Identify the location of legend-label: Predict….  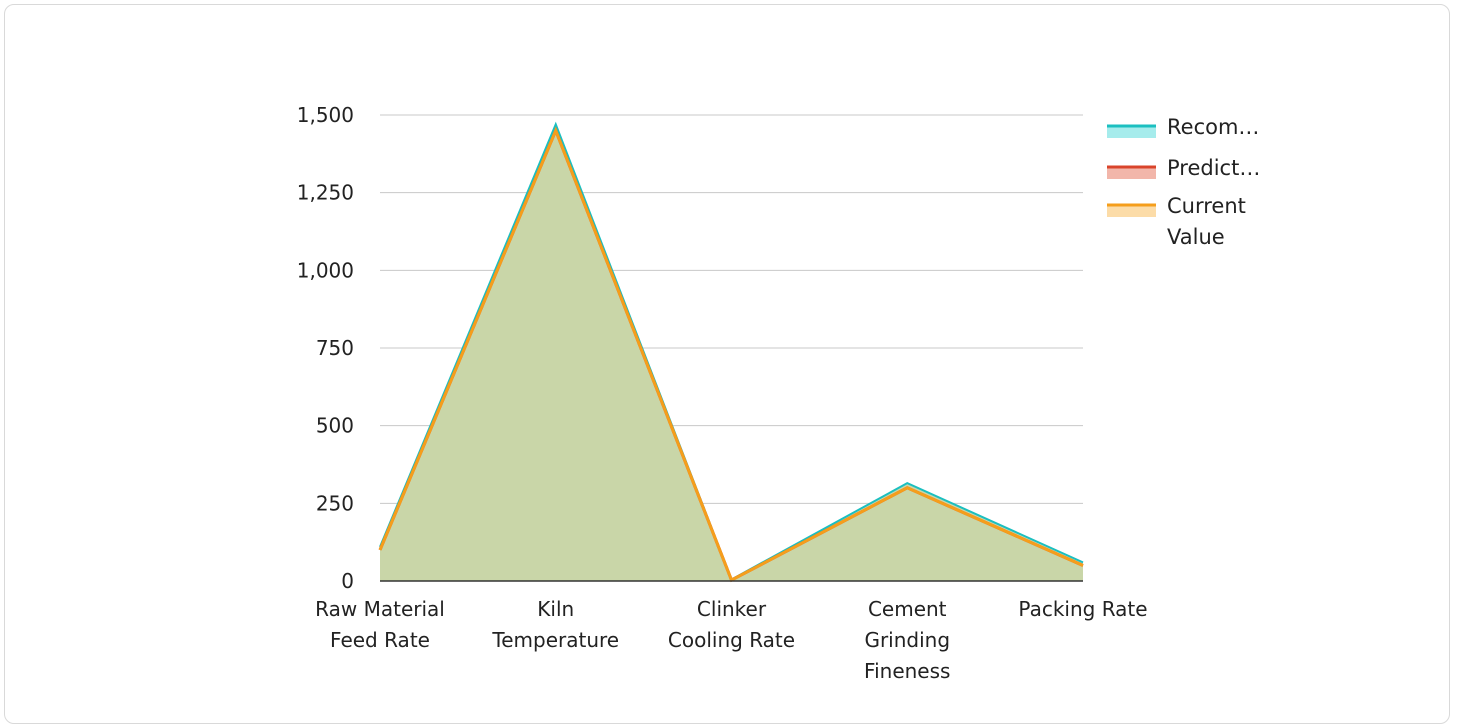
(1213, 168).